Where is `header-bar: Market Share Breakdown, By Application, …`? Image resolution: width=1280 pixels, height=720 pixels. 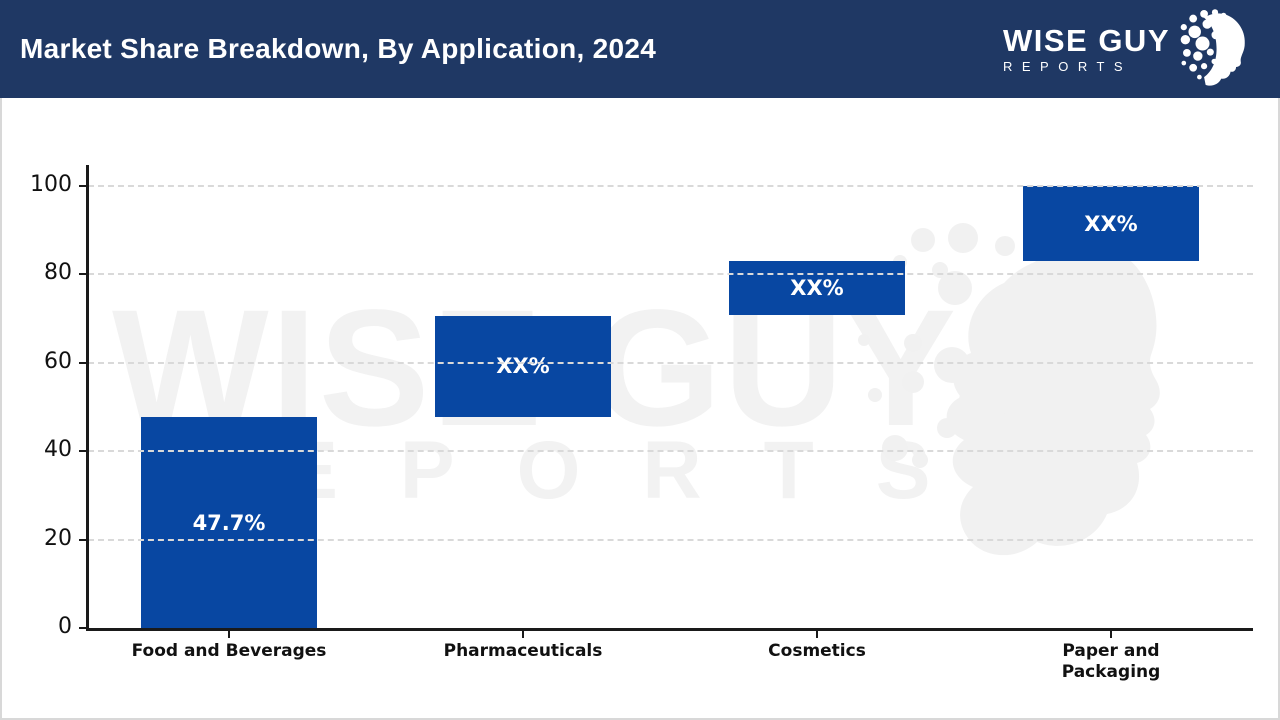
header-bar: Market Share Breakdown, By Application, … is located at coordinates (640, 49).